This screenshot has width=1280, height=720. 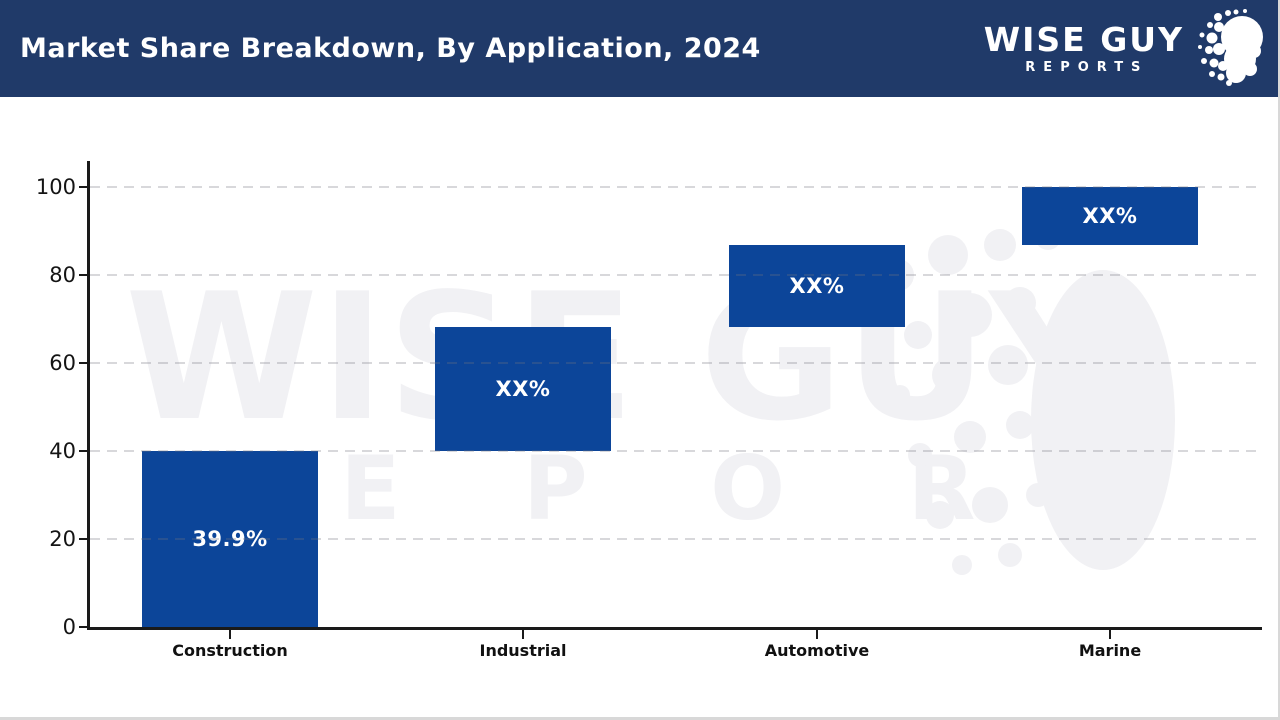 I want to click on wise-guy-logo: WISE GUY REPORTS, so click(x=1131, y=49).